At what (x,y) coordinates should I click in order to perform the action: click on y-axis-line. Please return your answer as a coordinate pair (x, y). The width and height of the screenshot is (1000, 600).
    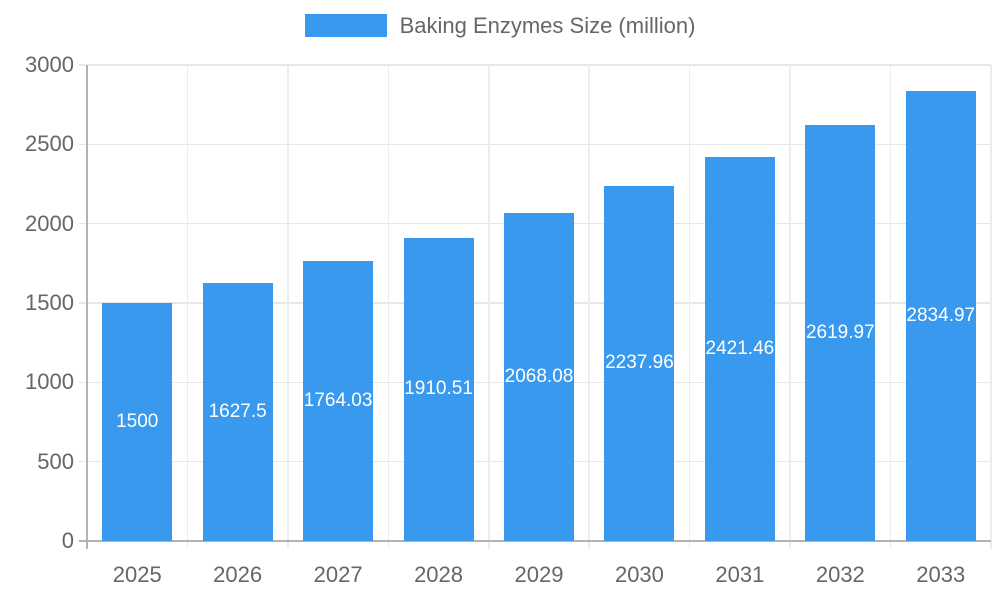
    Looking at the image, I should click on (87, 307).